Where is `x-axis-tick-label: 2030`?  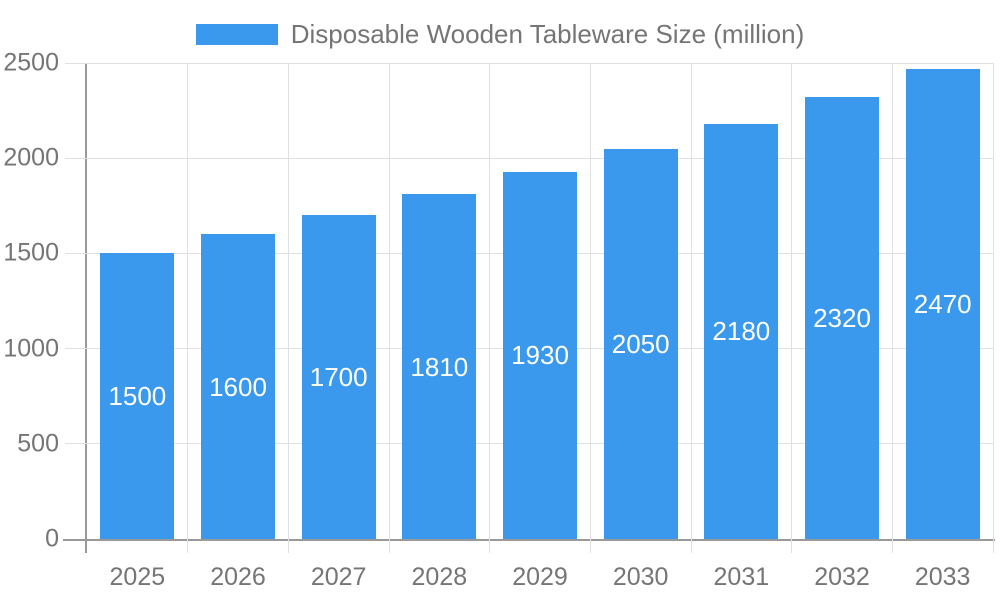
x-axis-tick-label: 2030 is located at coordinates (640, 577).